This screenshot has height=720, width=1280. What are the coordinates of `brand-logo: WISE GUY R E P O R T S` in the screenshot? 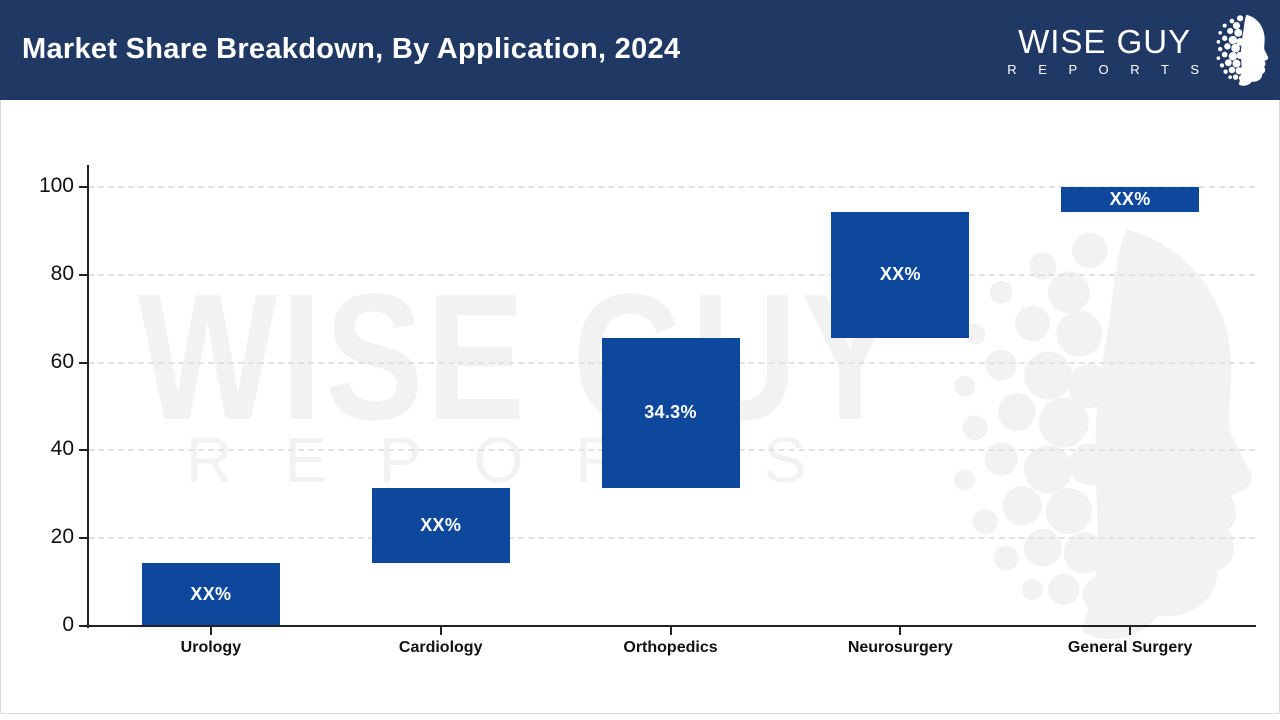 It's located at (1135, 50).